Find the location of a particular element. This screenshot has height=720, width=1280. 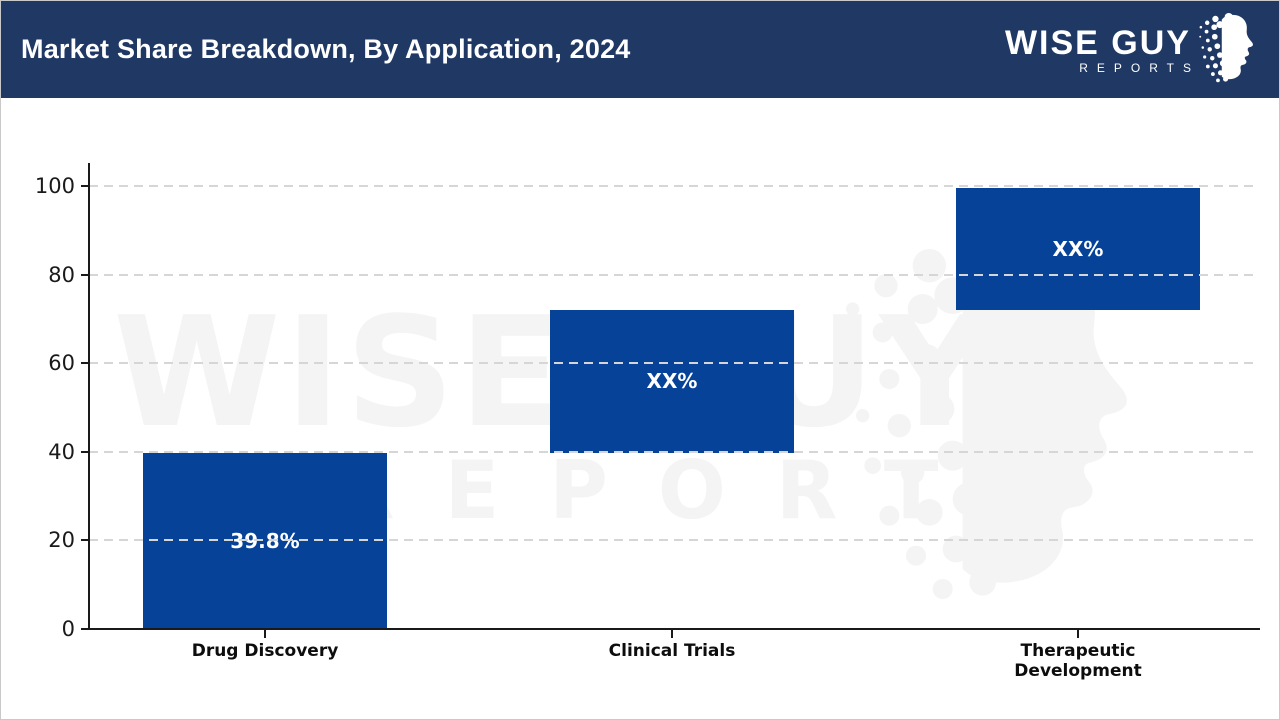

x-category-label: Drug Discovery is located at coordinates (265, 651).